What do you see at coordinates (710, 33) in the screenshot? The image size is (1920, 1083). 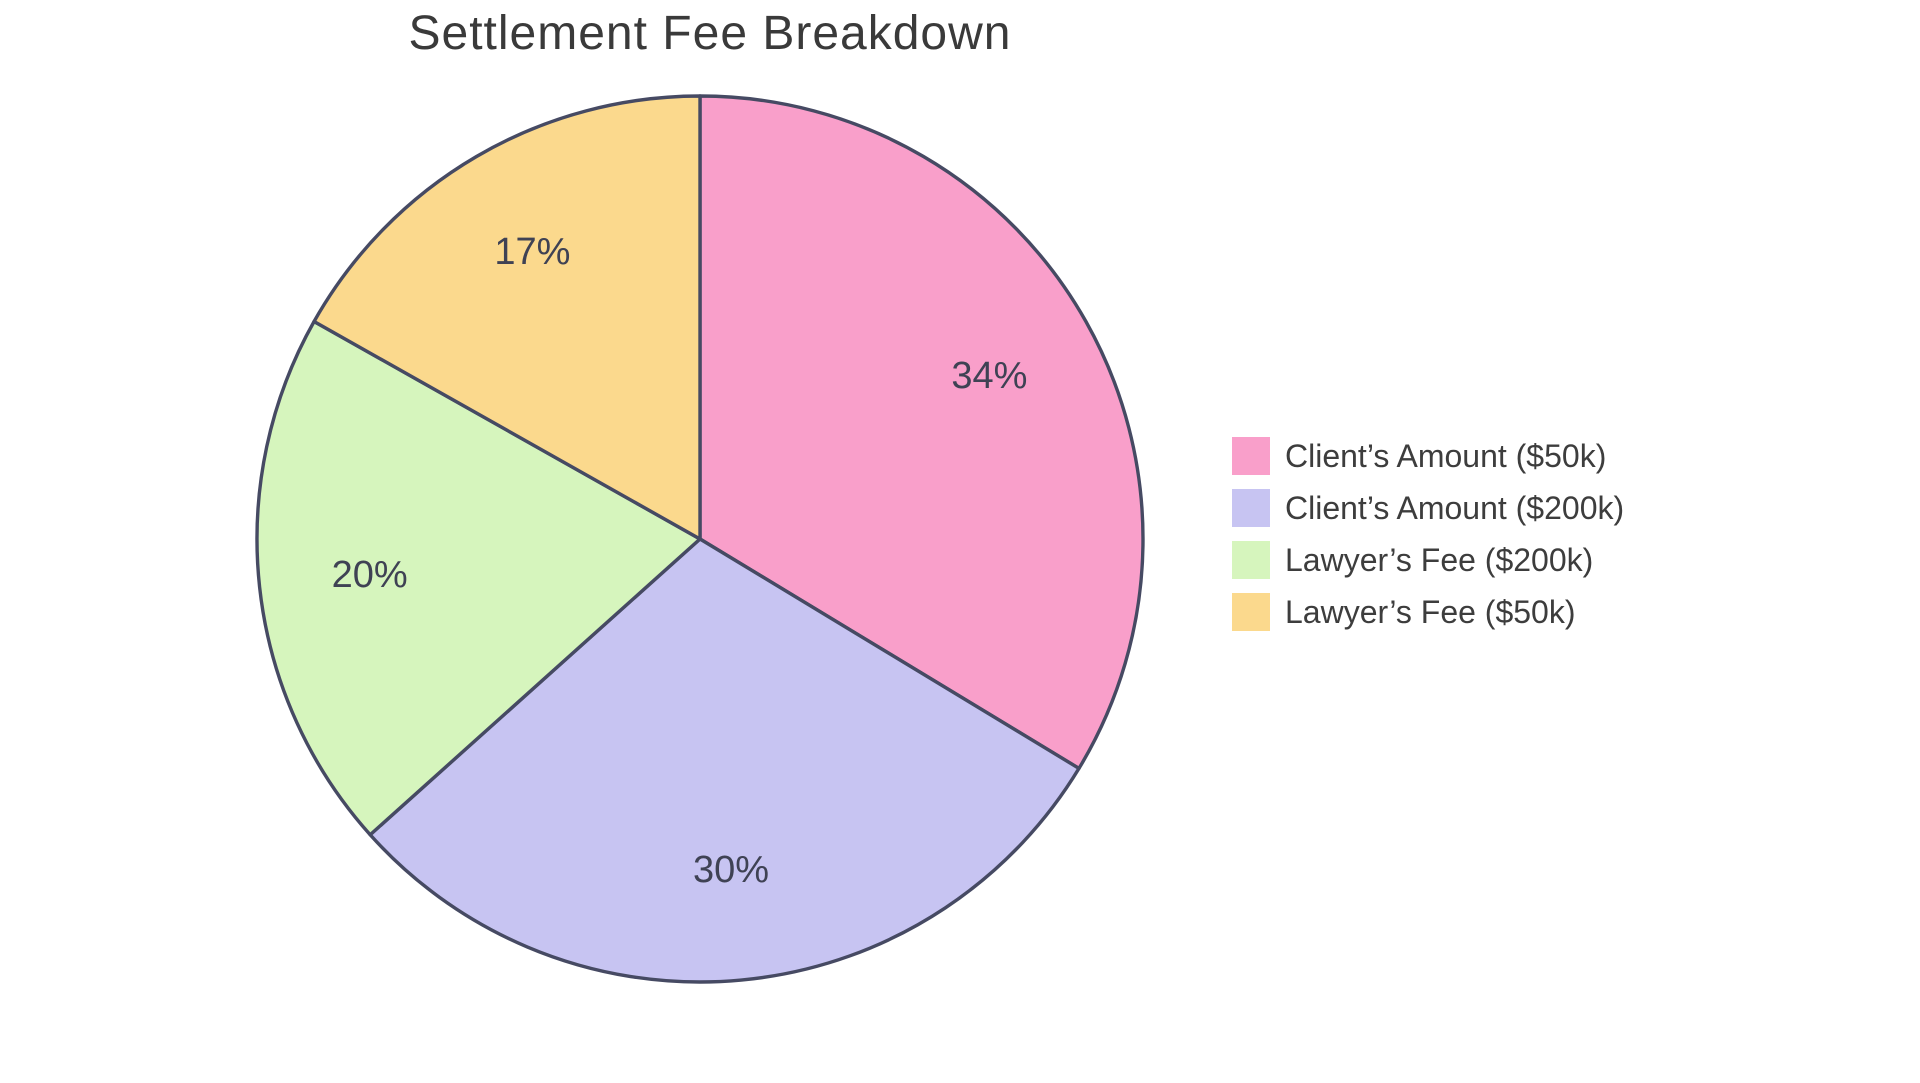 I see `chart-title: Settlement Fee Breakdown` at bounding box center [710, 33].